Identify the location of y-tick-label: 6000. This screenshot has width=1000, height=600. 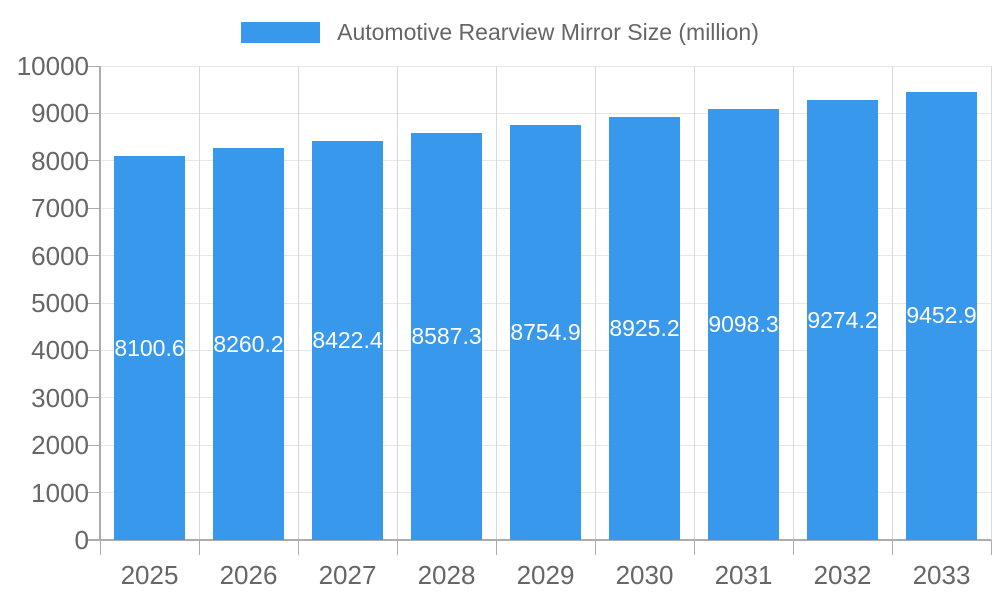
(60, 255).